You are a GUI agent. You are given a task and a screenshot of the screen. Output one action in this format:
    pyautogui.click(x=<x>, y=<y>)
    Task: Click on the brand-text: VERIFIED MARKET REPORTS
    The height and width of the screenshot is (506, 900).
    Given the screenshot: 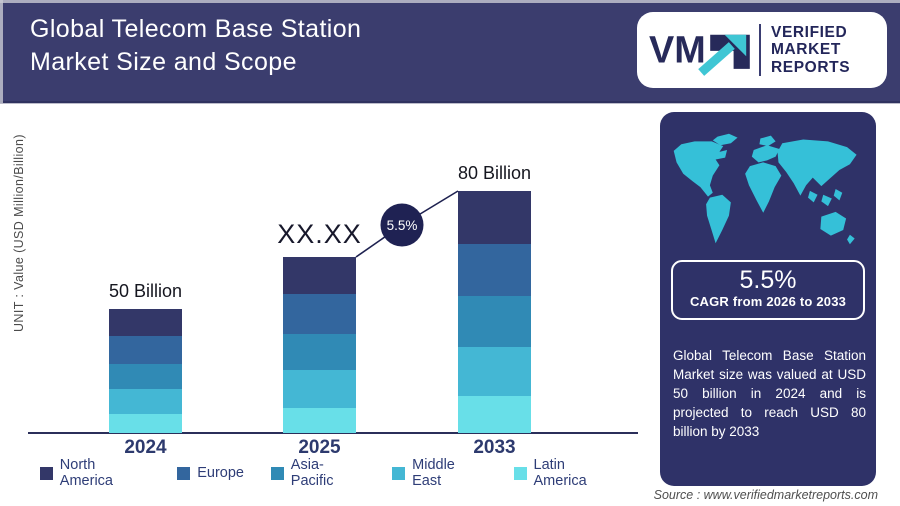 What is the action you would take?
    pyautogui.click(x=810, y=50)
    